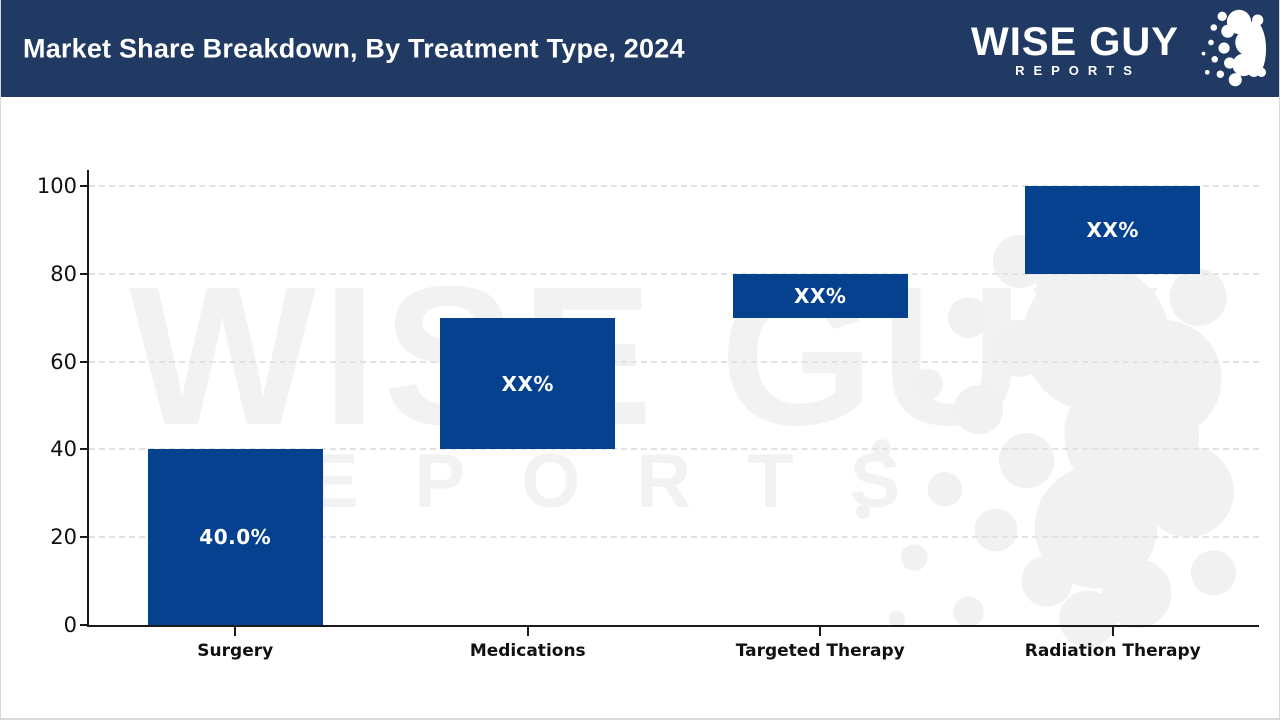 The height and width of the screenshot is (720, 1280). What do you see at coordinates (673, 626) in the screenshot?
I see `x-axis-line` at bounding box center [673, 626].